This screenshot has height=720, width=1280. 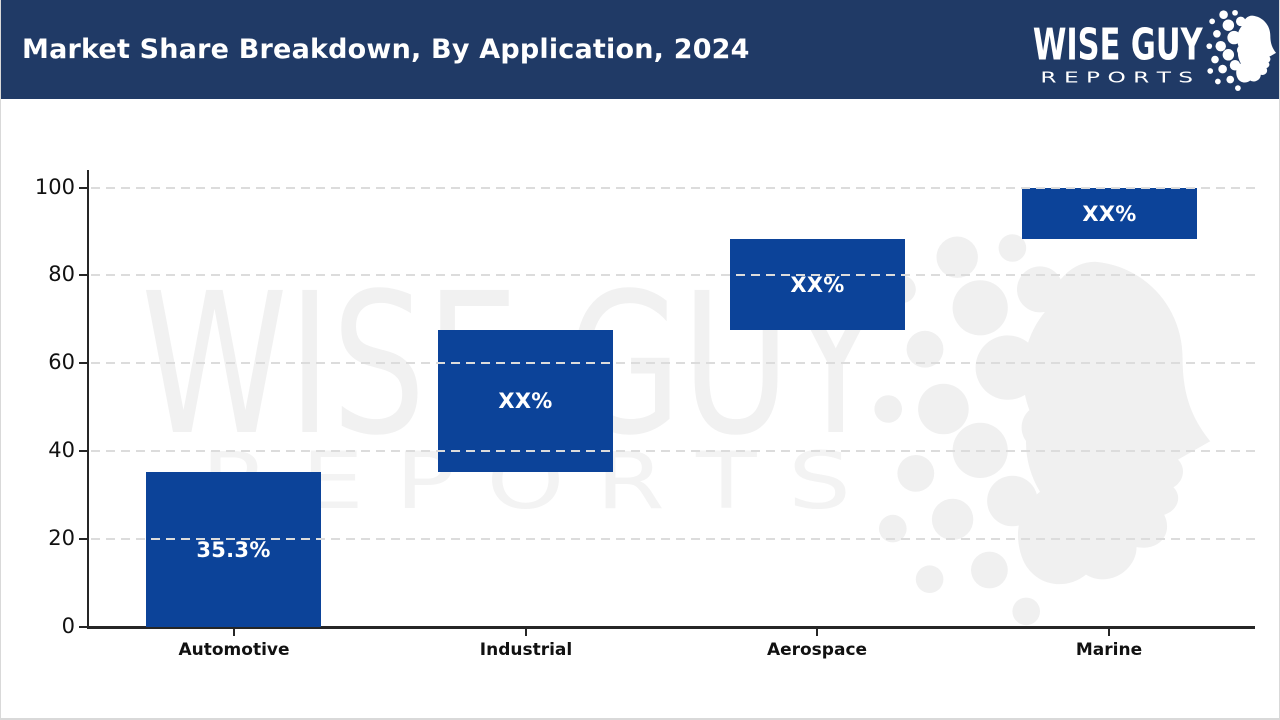 What do you see at coordinates (88, 399) in the screenshot?
I see `y-axis-line` at bounding box center [88, 399].